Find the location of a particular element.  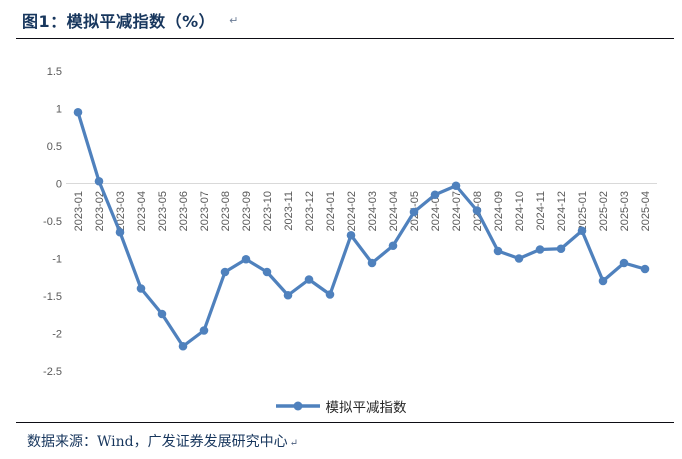

x-axis-tick-label: 2025-04 is located at coordinates (646, 211).